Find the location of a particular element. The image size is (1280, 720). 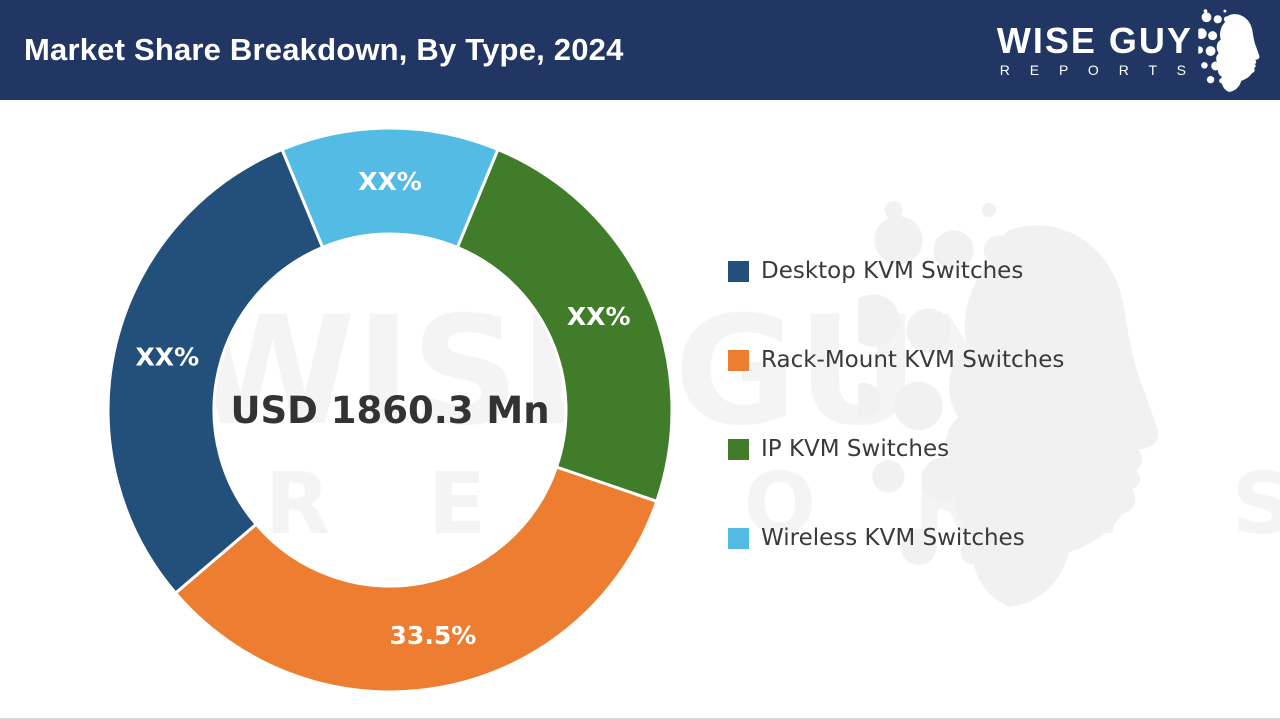

brand-logo: WISE GUY R E P O R T S is located at coordinates (1128, 50).